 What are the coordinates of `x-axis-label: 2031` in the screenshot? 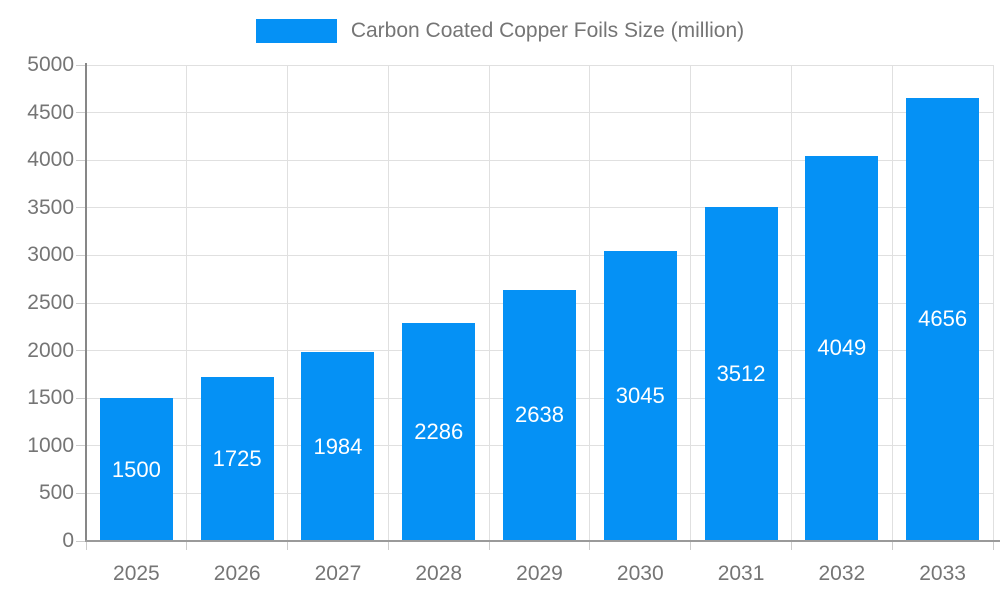 It's located at (741, 573).